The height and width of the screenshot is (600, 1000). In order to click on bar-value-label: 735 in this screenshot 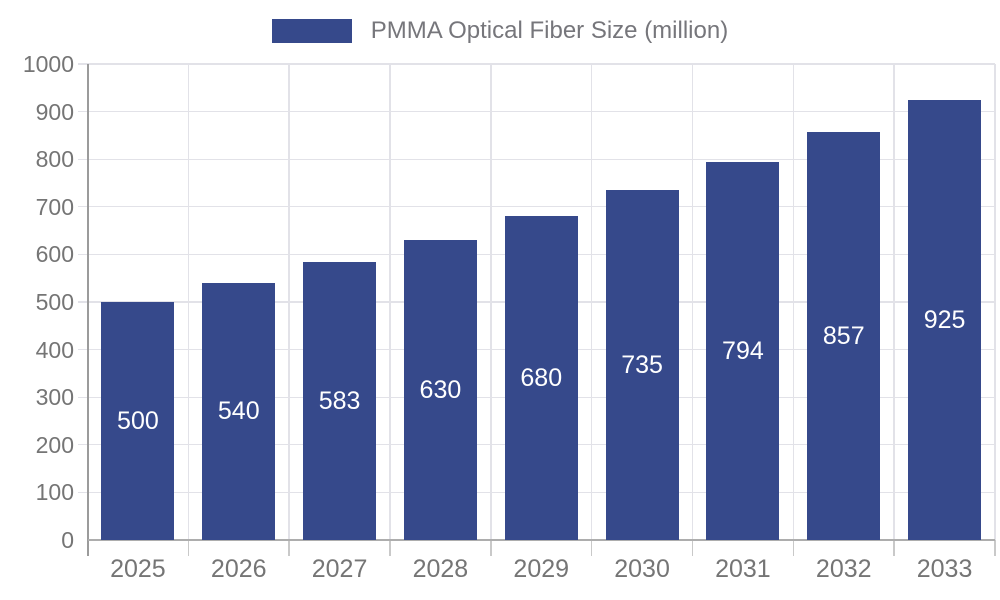, I will do `click(642, 365)`.